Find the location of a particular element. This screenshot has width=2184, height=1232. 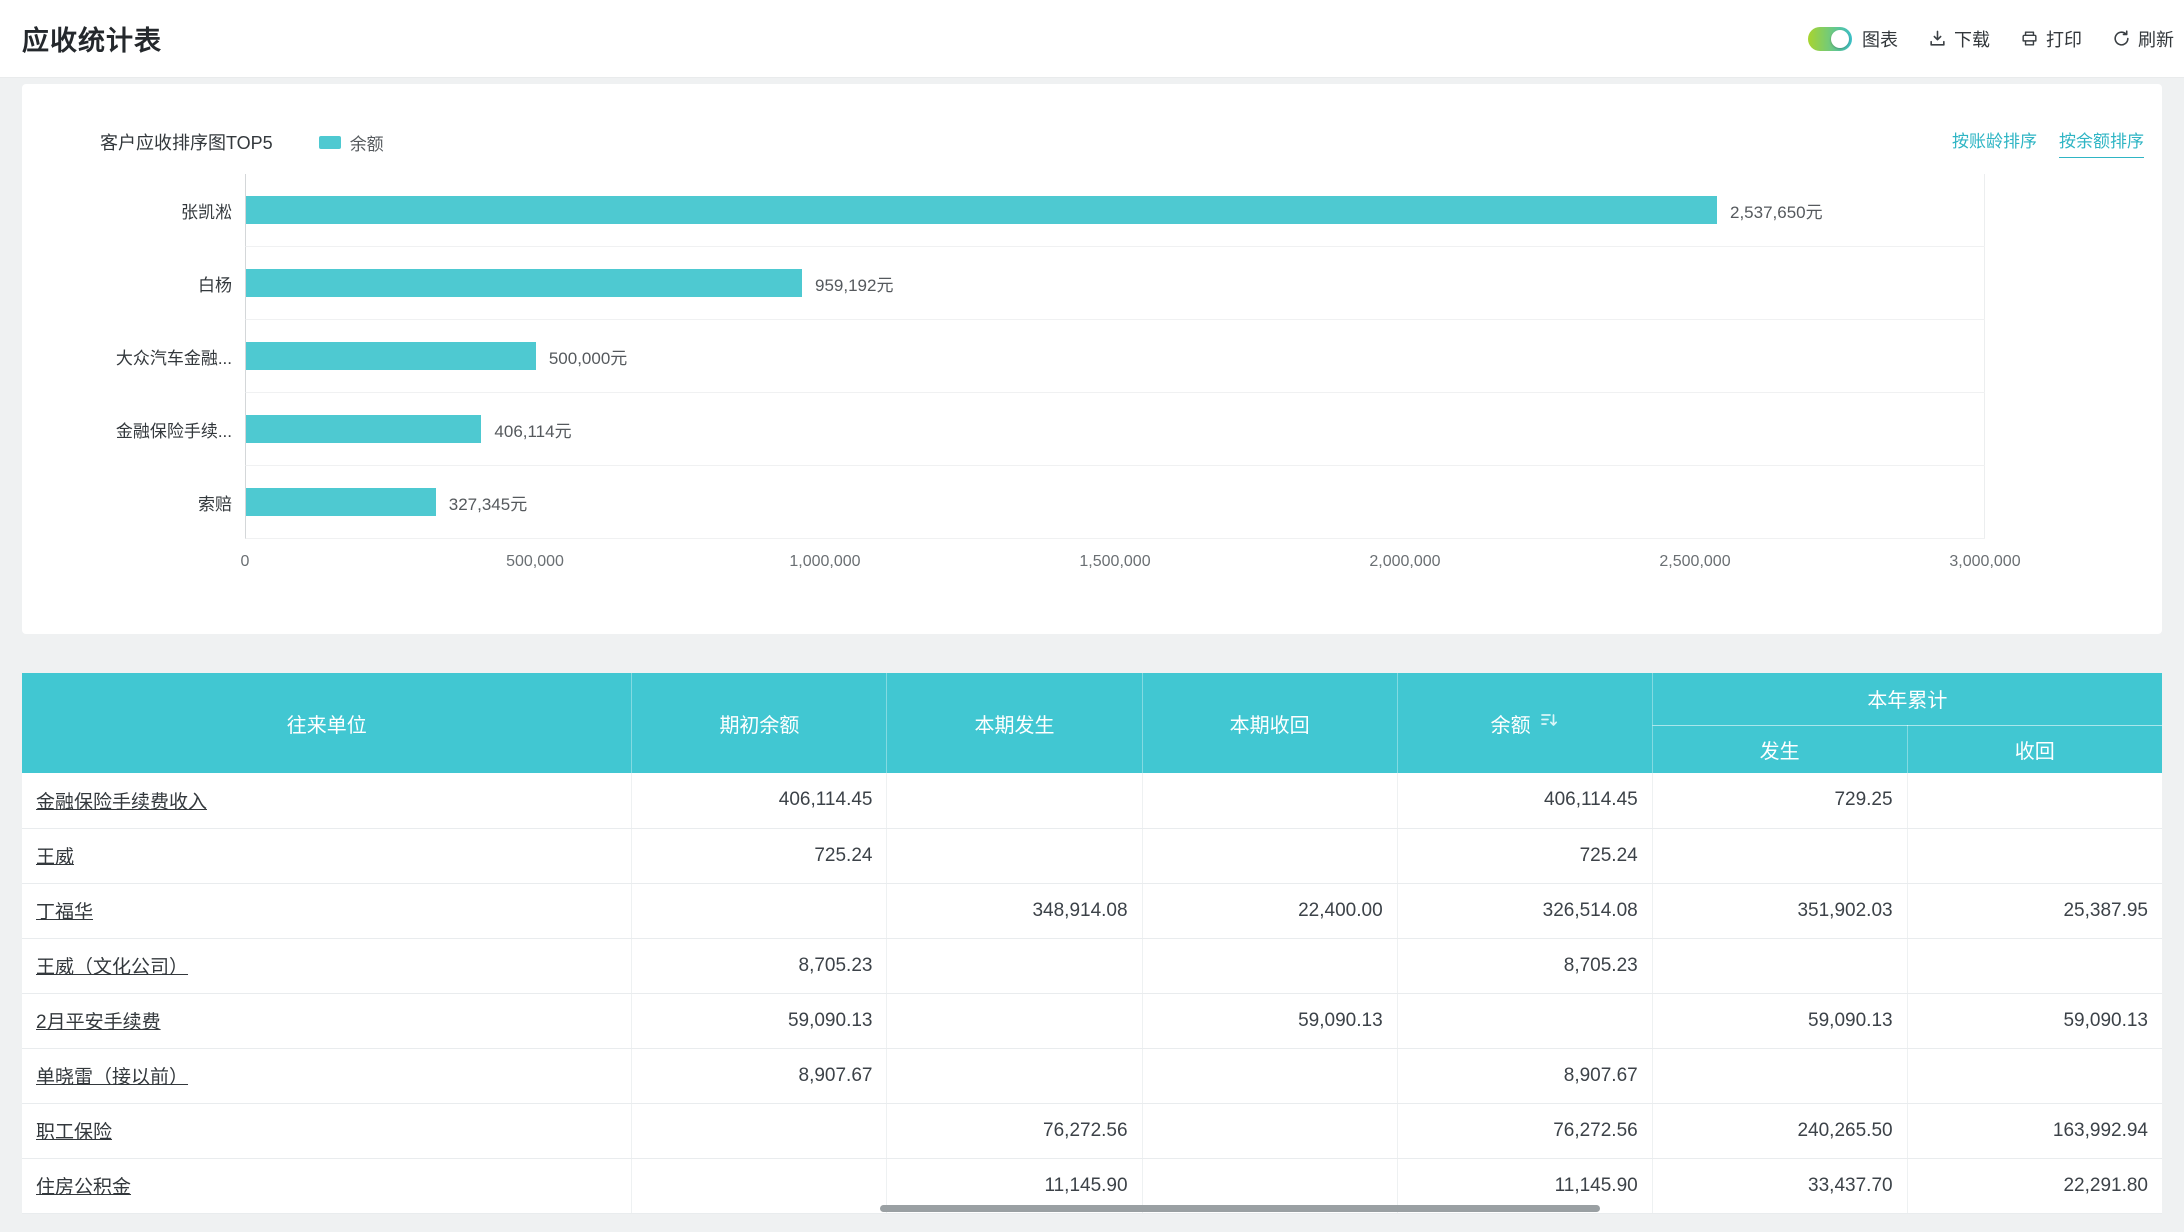

bar-row: 金融保险手续... 406,114元 is located at coordinates (1092, 429).